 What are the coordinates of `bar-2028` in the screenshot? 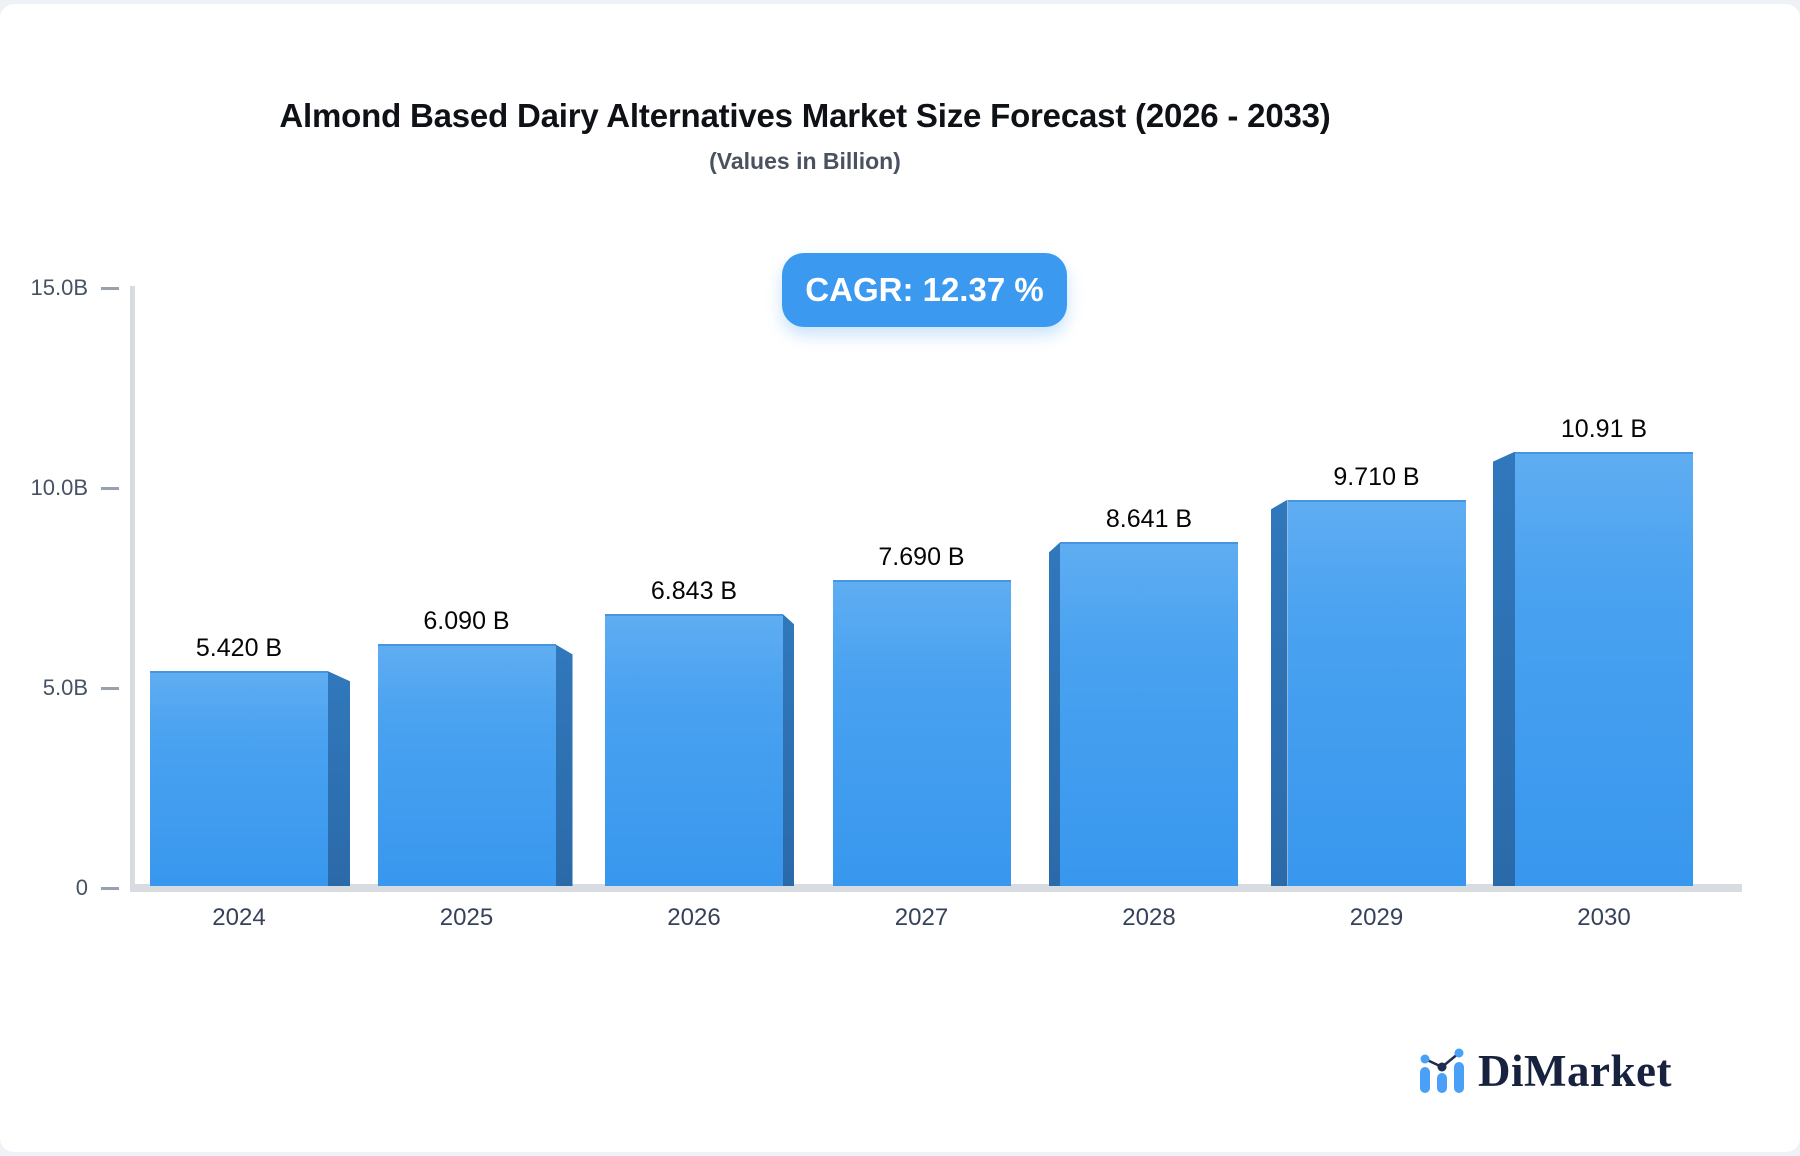 It's located at (1149, 714).